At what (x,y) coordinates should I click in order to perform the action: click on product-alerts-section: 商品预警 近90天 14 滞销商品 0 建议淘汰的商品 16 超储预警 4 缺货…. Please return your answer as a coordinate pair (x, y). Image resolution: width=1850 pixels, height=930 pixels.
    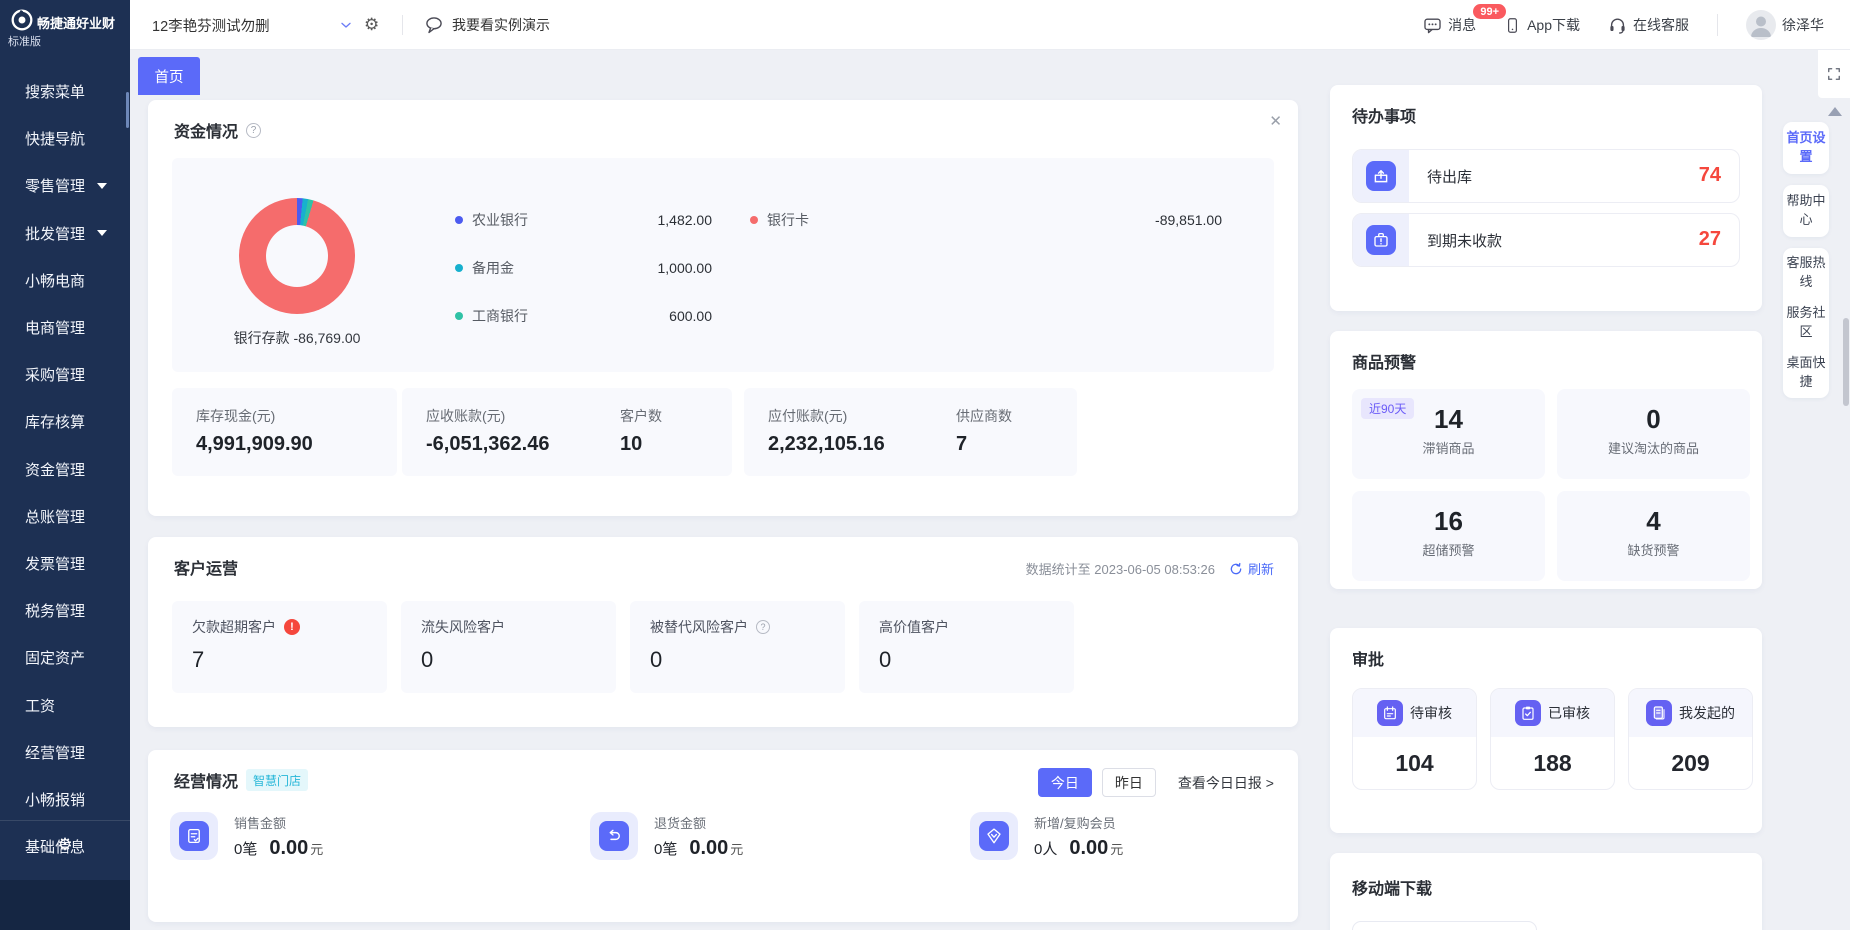
    Looking at the image, I should click on (1546, 460).